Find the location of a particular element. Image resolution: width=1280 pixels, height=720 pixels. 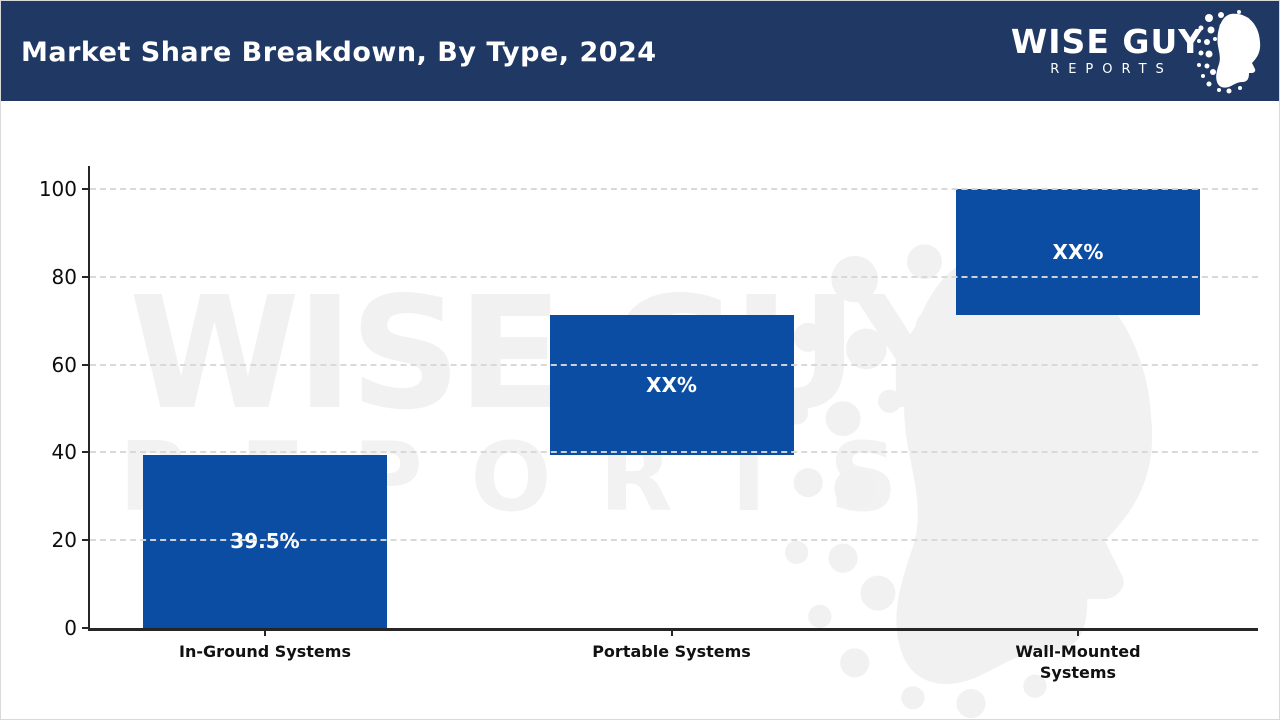

bar-value-label-1: 39.5% is located at coordinates (265, 541).